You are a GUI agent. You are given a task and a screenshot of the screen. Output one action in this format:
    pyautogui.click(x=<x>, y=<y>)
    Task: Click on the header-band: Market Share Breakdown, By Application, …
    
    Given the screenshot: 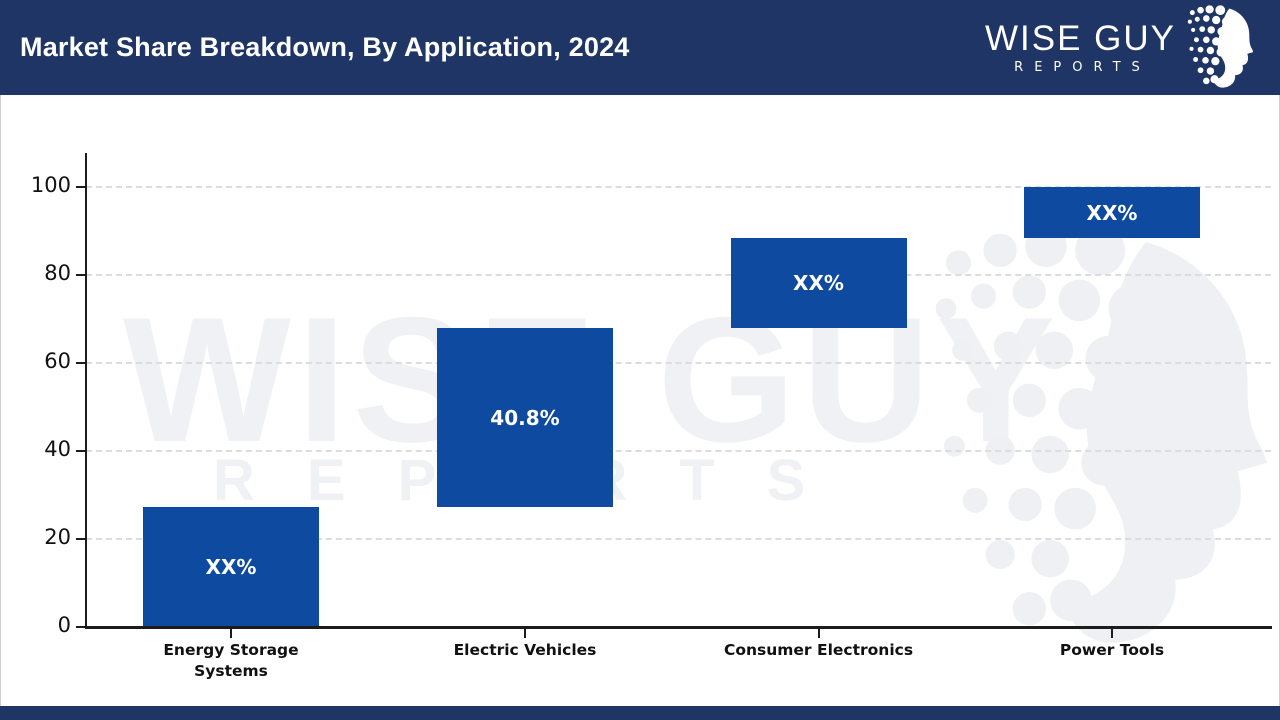 What is the action you would take?
    pyautogui.click(x=640, y=47)
    